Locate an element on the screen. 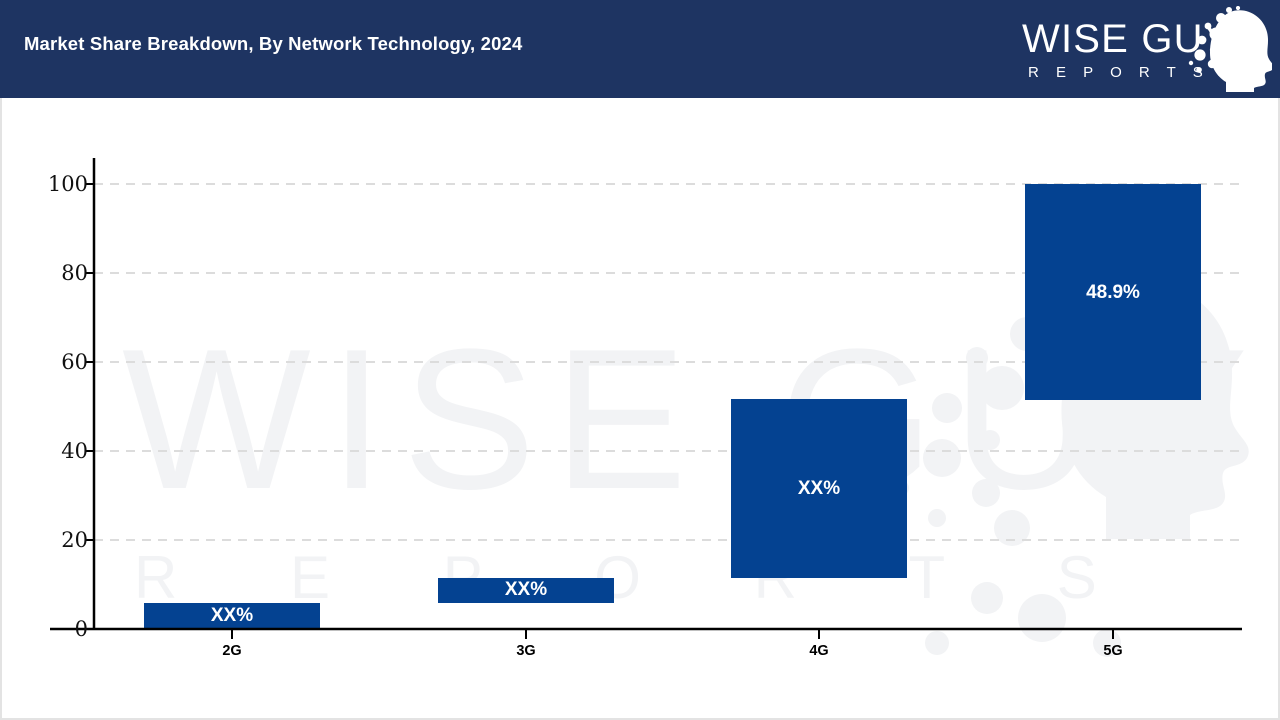 The height and width of the screenshot is (720, 1280). xtick-label-3g: 3G is located at coordinates (526, 651).